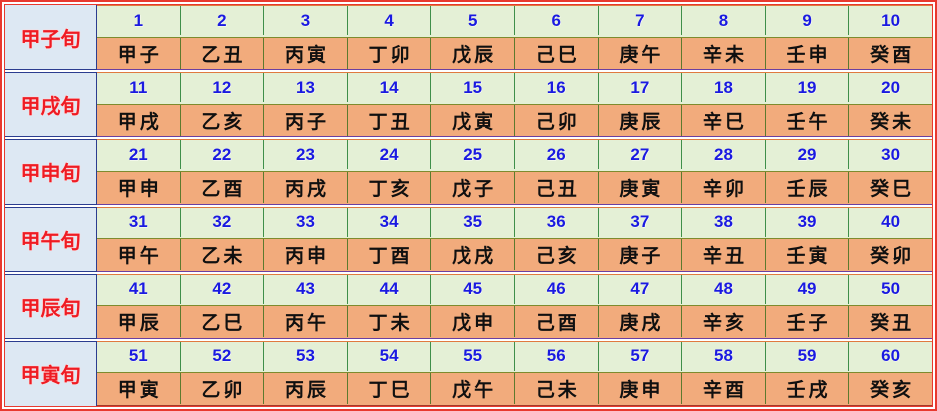 The height and width of the screenshot is (411, 937). Describe the element at coordinates (641, 20) in the screenshot. I see `sequence-number-cell: 7` at that location.